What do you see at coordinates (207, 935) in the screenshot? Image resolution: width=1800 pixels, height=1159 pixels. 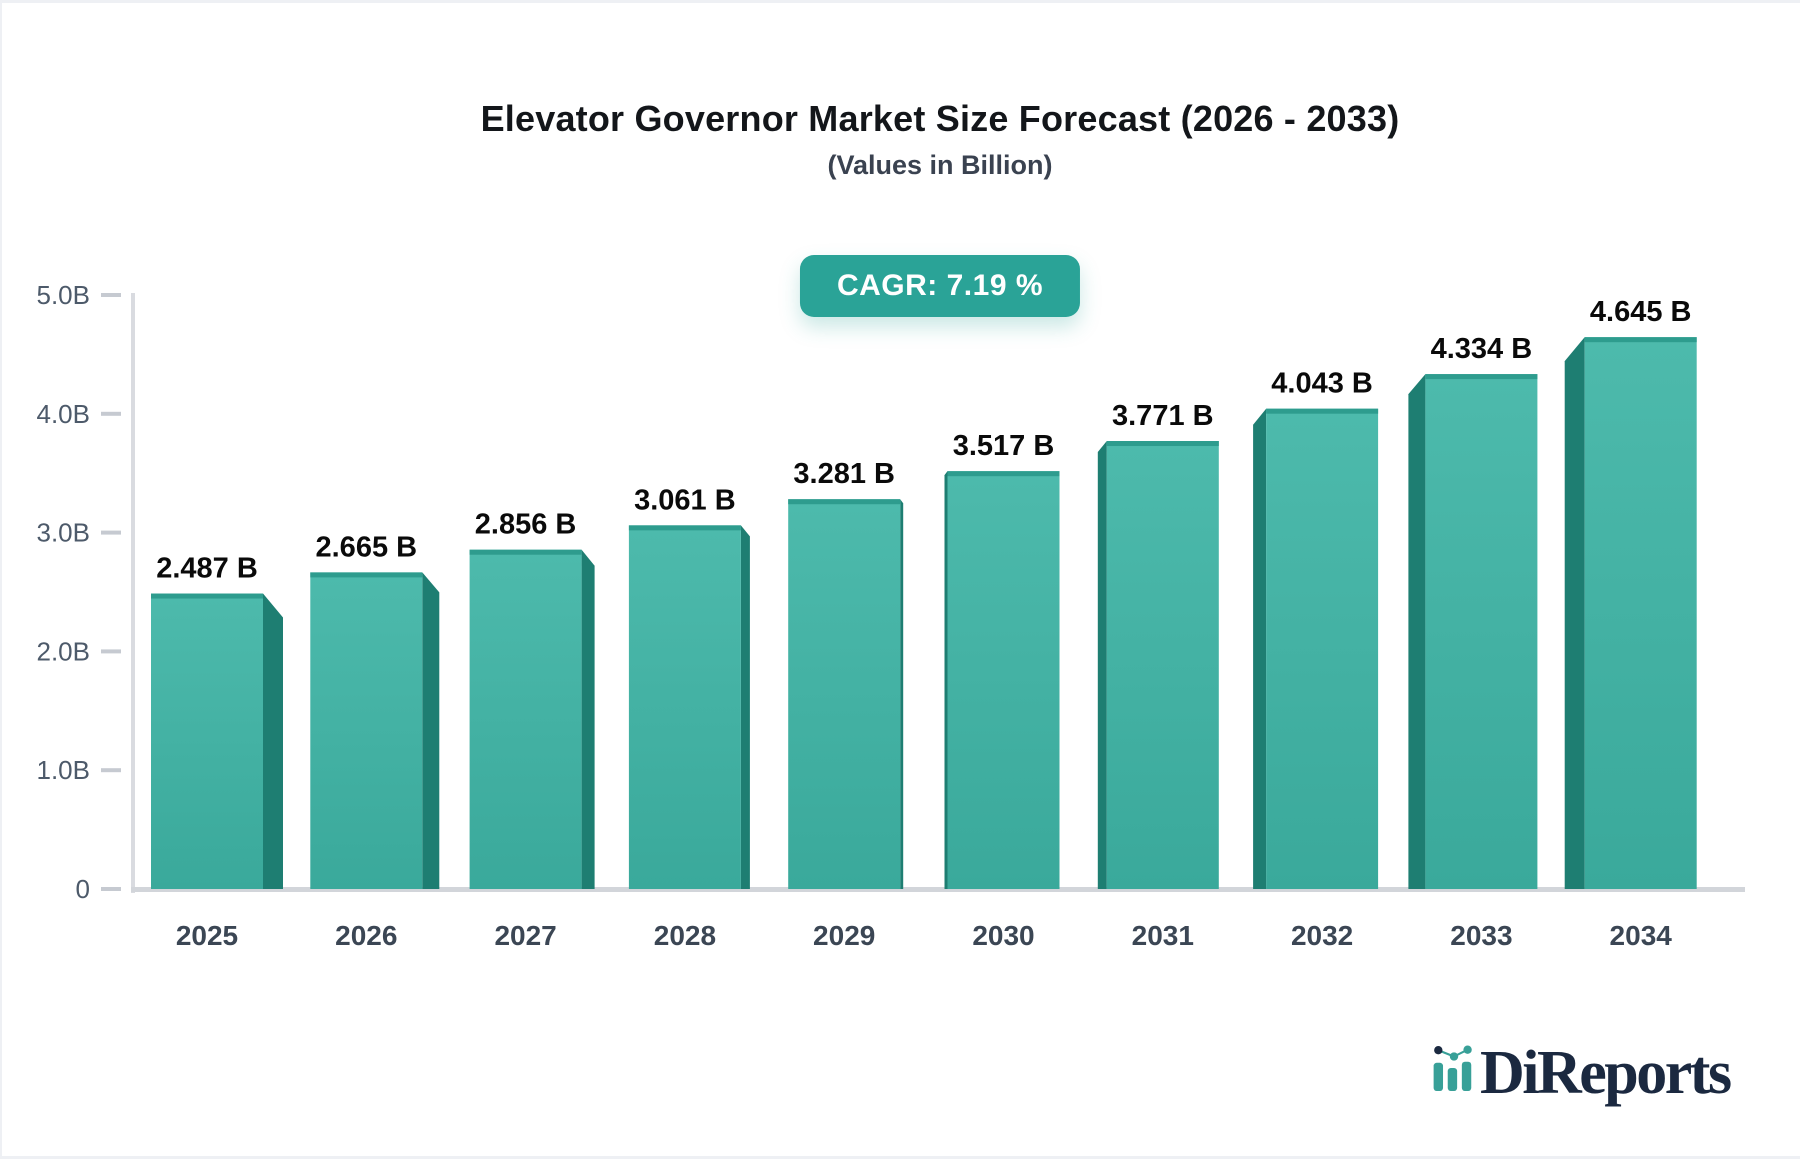 I see `x-axis-label: 2025` at bounding box center [207, 935].